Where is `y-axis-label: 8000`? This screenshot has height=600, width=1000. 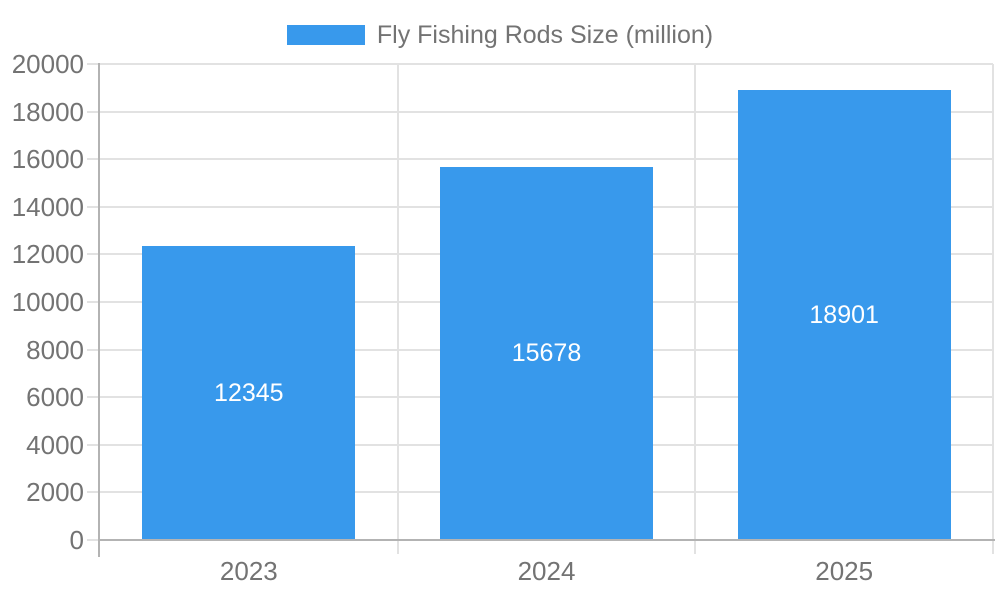
y-axis-label: 8000 is located at coordinates (55, 349).